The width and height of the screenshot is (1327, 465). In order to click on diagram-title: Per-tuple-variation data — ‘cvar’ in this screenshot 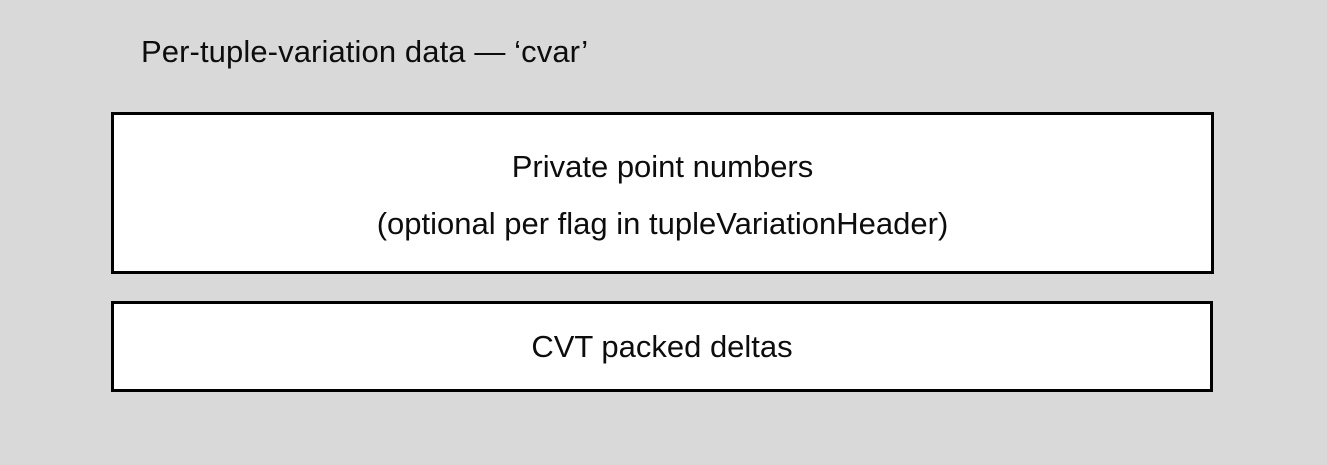, I will do `click(365, 51)`.